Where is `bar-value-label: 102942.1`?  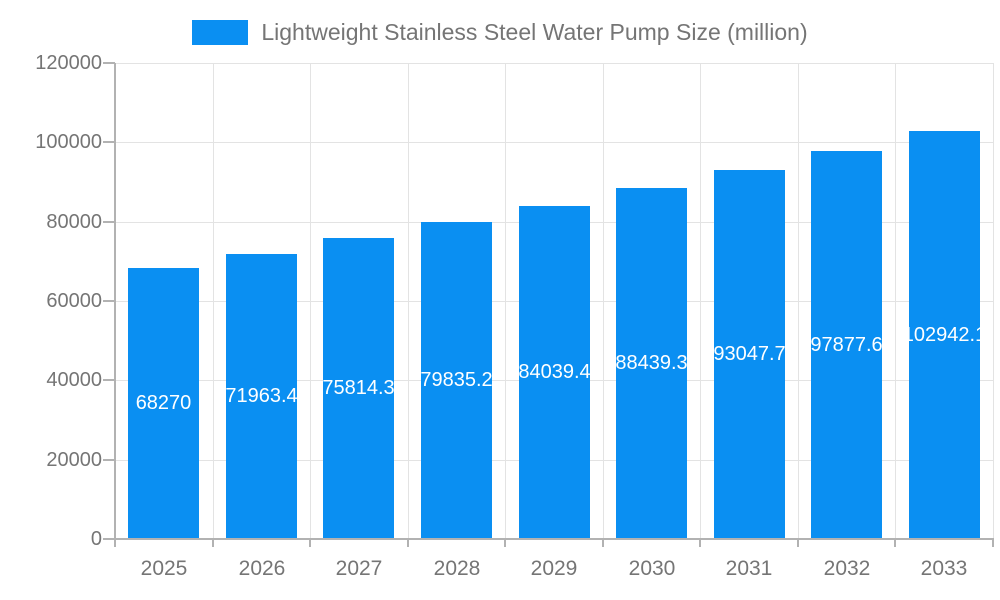 bar-value-label: 102942.1 is located at coordinates (944, 334).